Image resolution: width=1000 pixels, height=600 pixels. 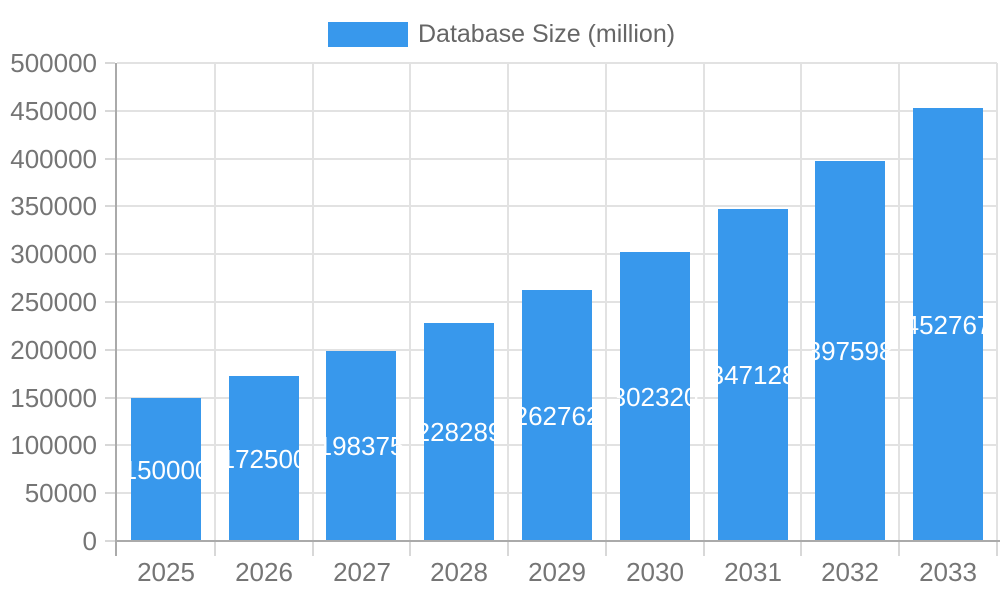 What do you see at coordinates (116, 309) in the screenshot?
I see `y-axis-line` at bounding box center [116, 309].